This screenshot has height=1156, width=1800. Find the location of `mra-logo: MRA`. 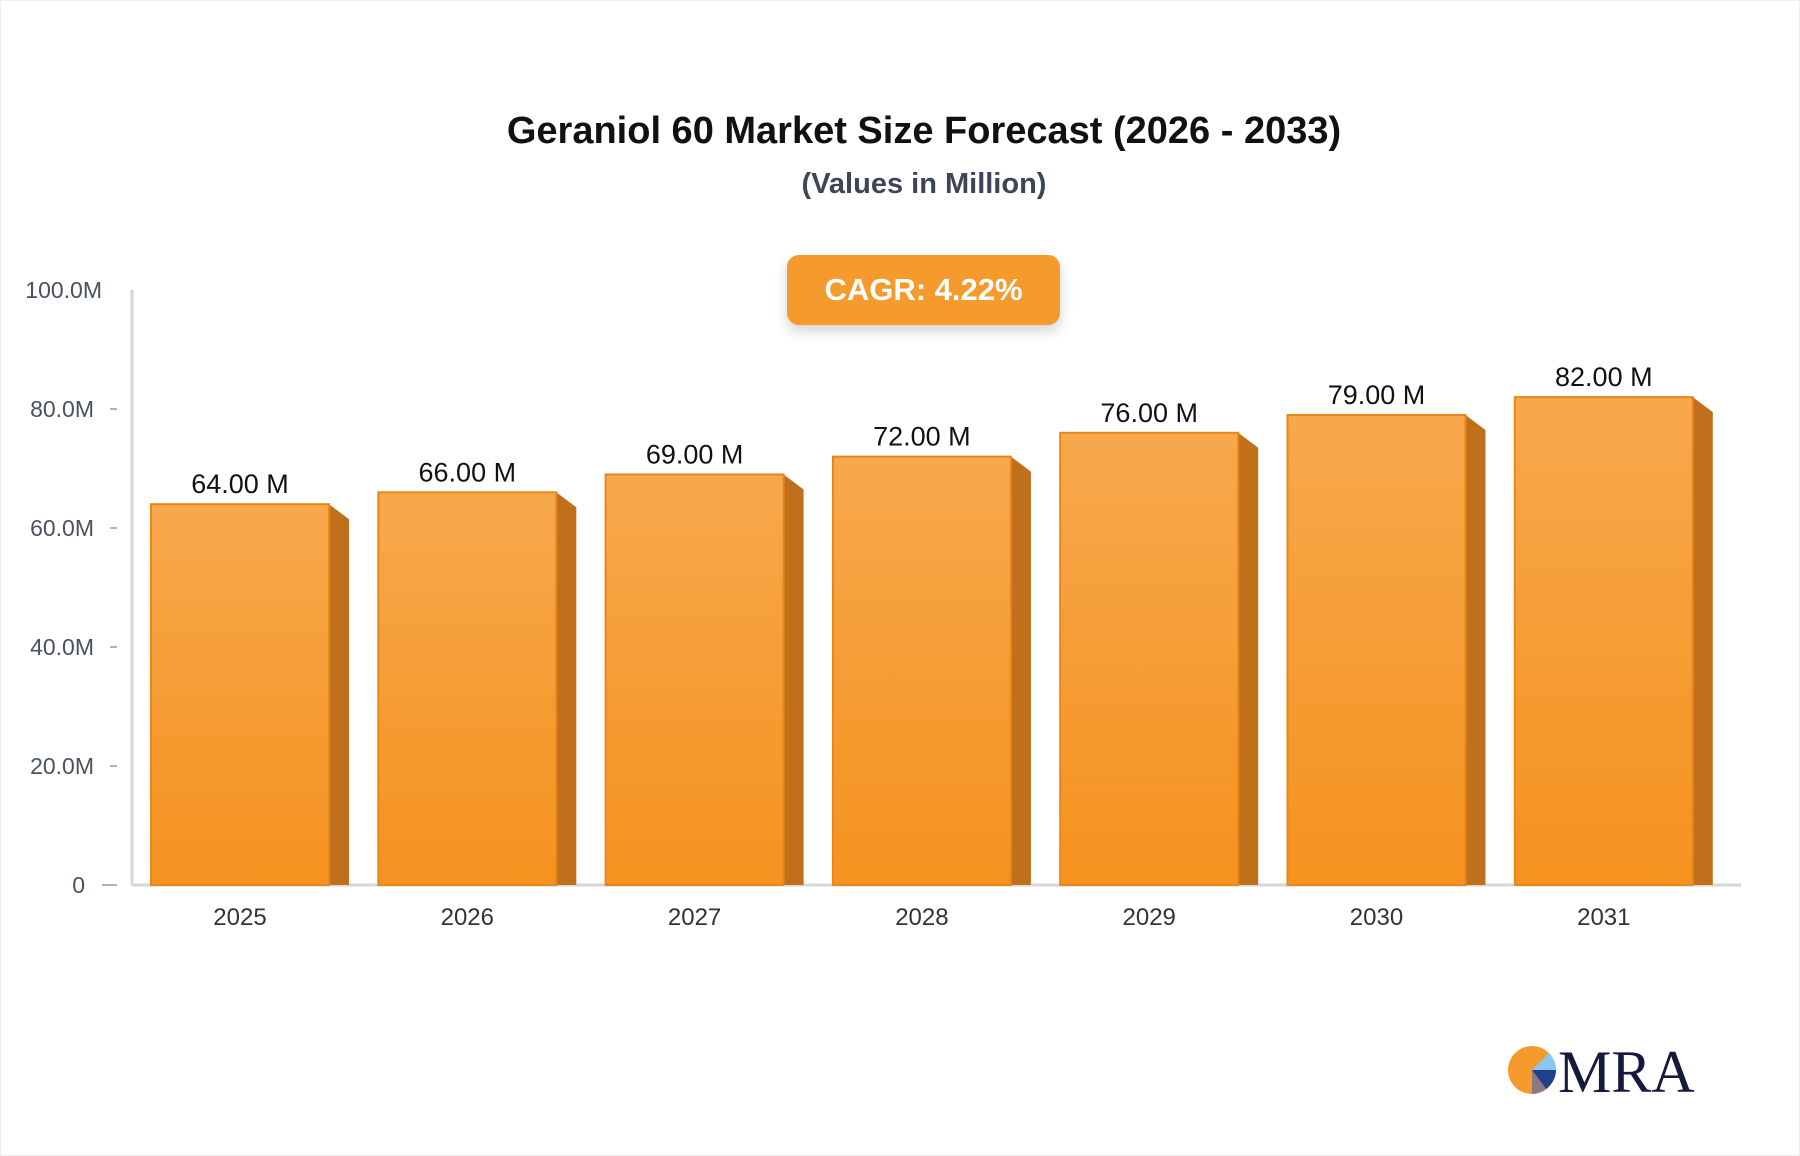

mra-logo: MRA is located at coordinates (1601, 1070).